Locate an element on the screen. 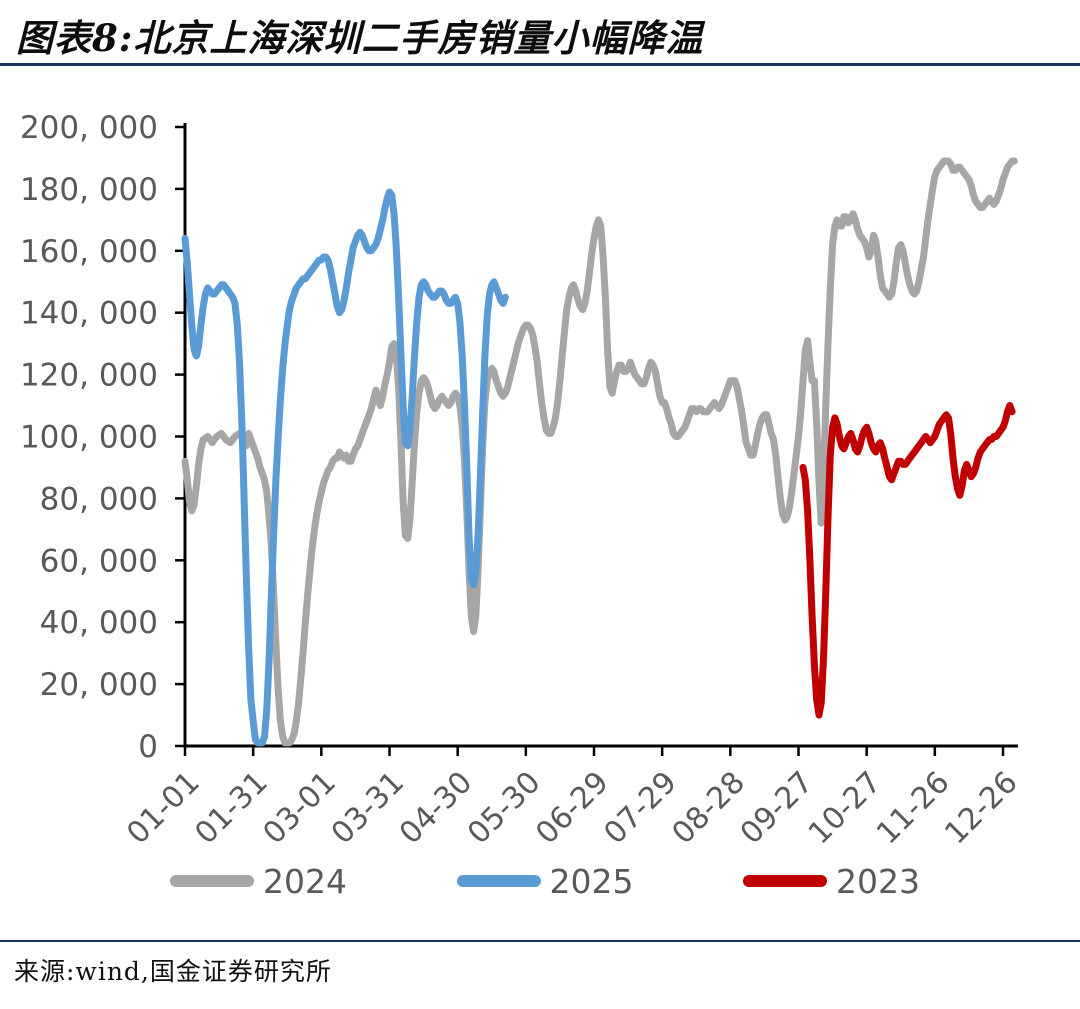  svg-text: 03-31 is located at coordinates (368, 808).